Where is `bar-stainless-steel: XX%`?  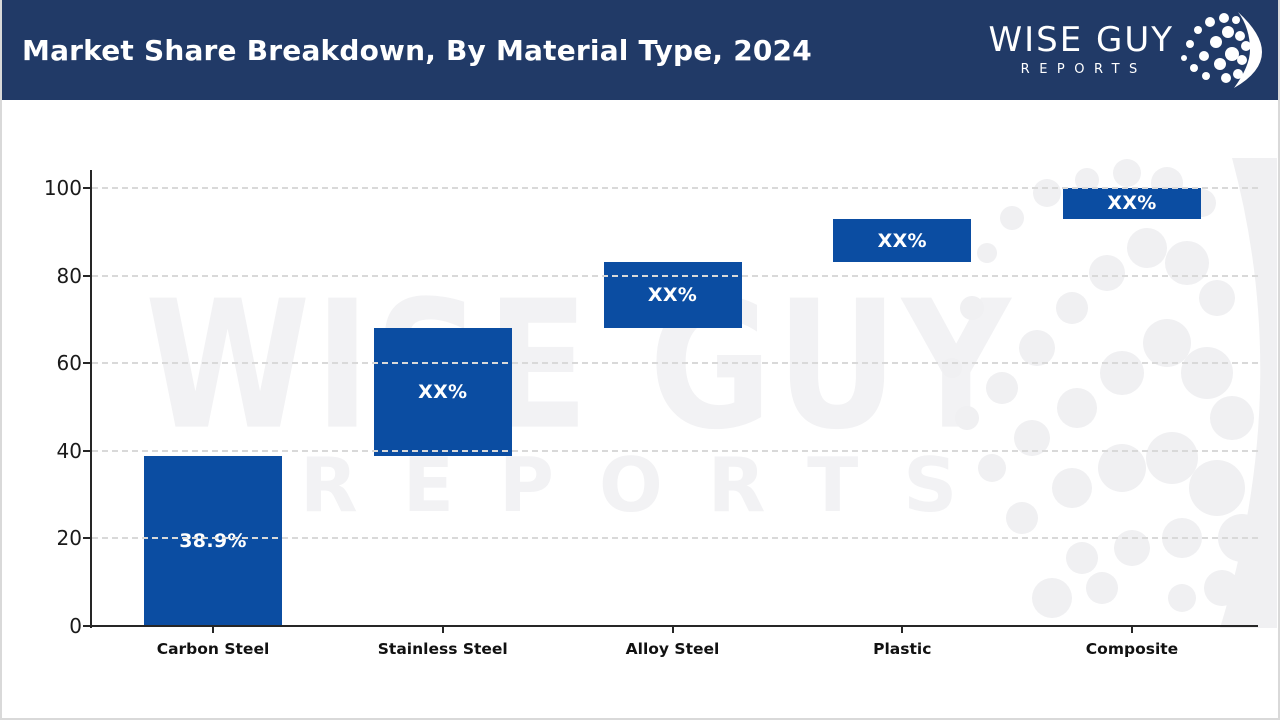 bar-stainless-steel: XX% is located at coordinates (442, 392).